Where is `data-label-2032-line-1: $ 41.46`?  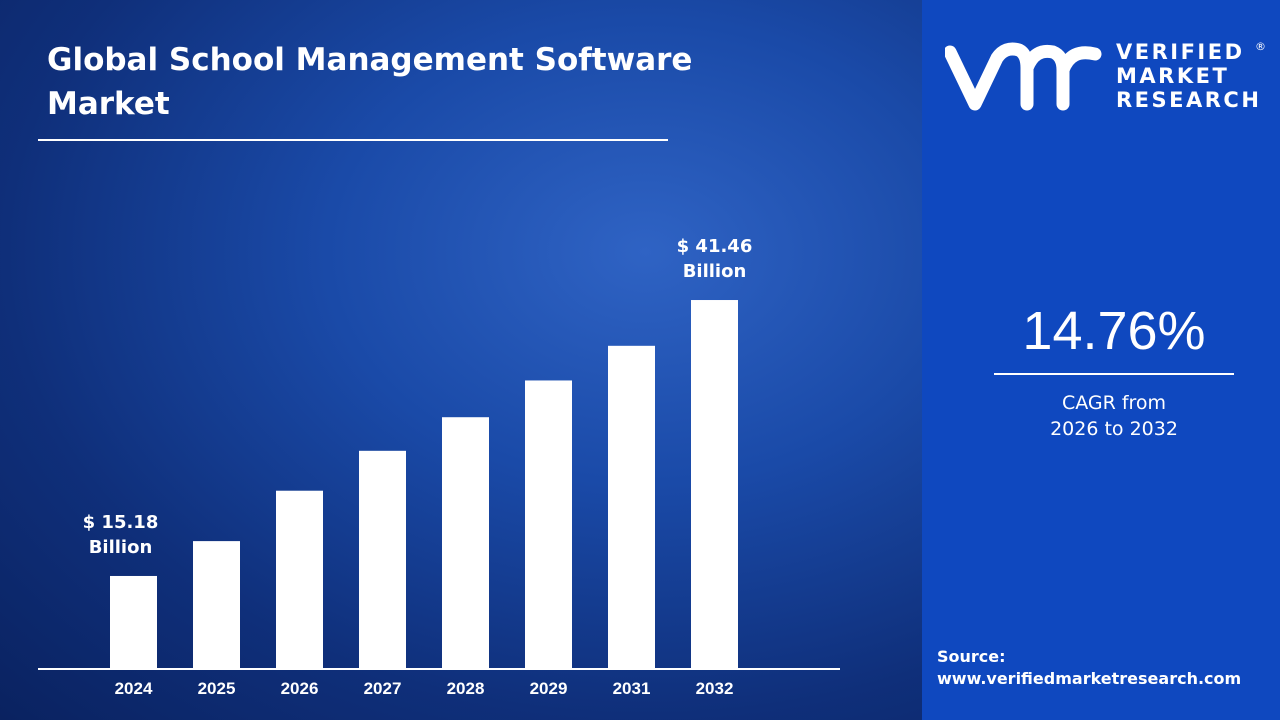 data-label-2032-line-1: $ 41.46 is located at coordinates (715, 246).